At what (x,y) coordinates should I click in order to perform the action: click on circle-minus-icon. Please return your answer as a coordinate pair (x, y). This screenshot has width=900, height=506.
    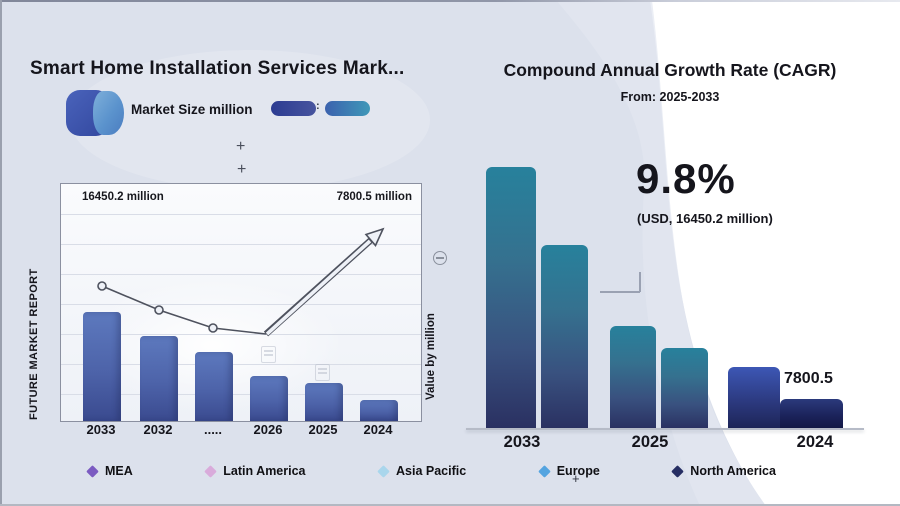
    Looking at the image, I should click on (440, 258).